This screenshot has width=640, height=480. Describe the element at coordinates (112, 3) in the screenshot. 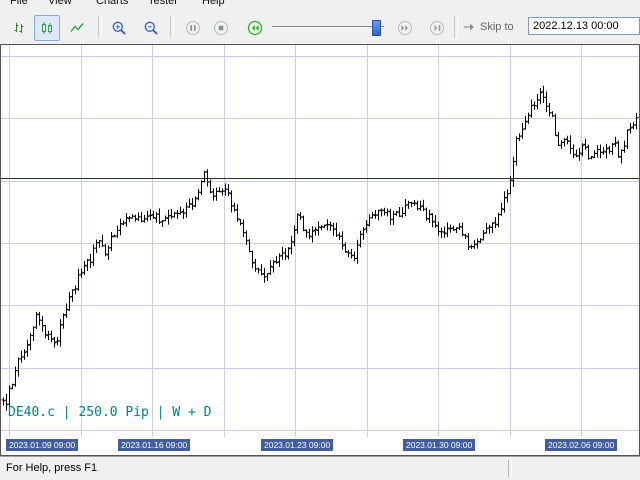

I see `menu-item-charts: Charts` at that location.